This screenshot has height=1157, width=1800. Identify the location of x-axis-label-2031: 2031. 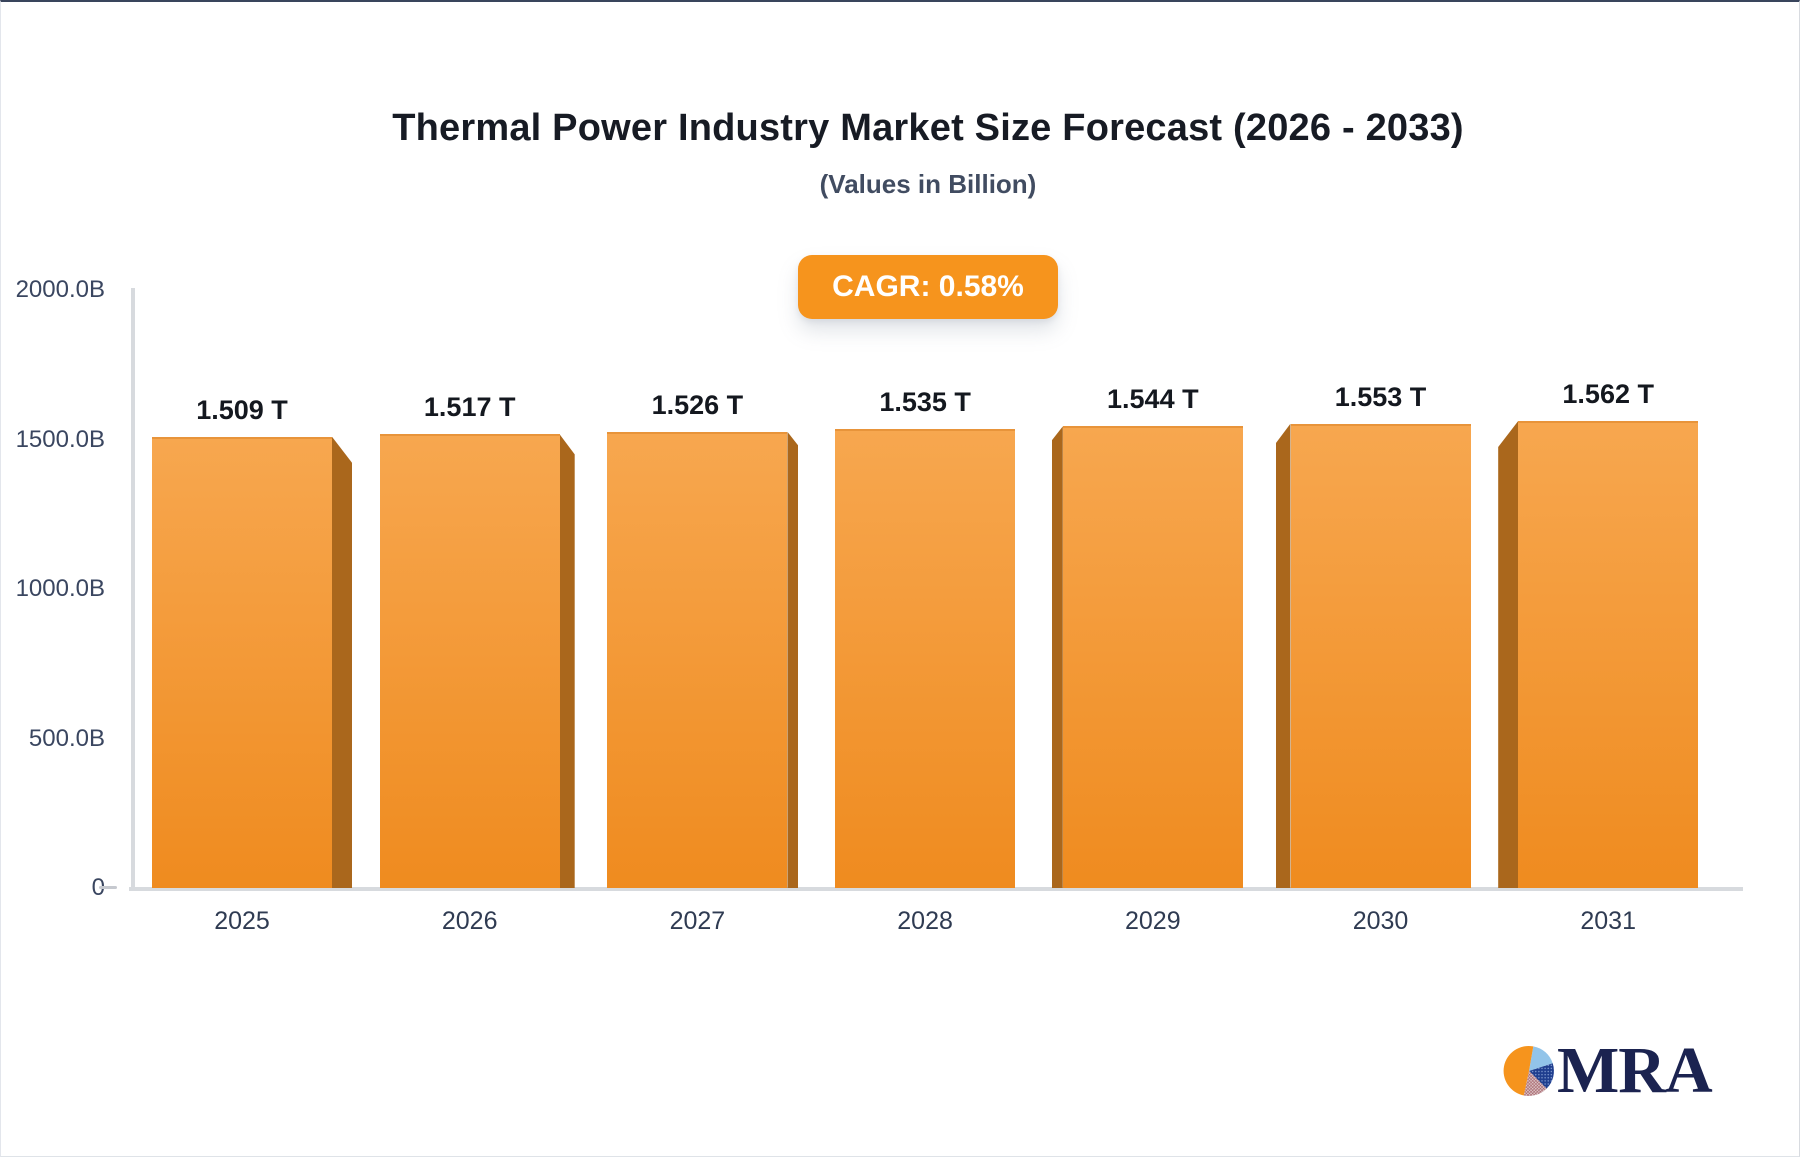
(1608, 921).